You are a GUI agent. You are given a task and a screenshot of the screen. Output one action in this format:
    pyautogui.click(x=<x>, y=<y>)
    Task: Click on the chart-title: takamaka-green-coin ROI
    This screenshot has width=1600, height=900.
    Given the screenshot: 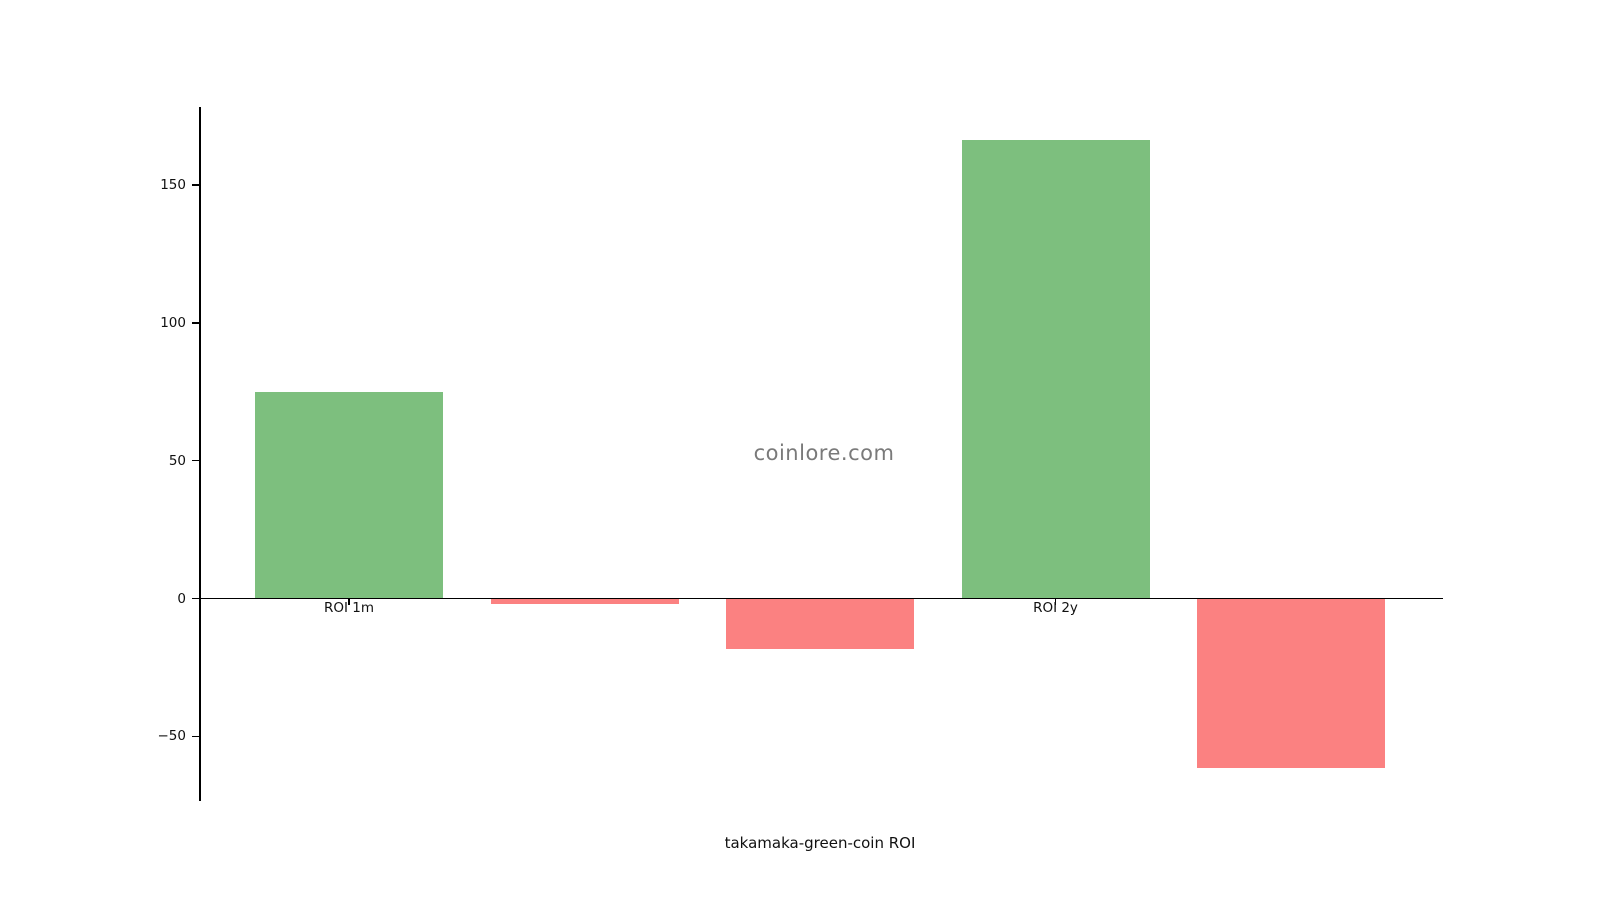 What is the action you would take?
    pyautogui.click(x=820, y=843)
    